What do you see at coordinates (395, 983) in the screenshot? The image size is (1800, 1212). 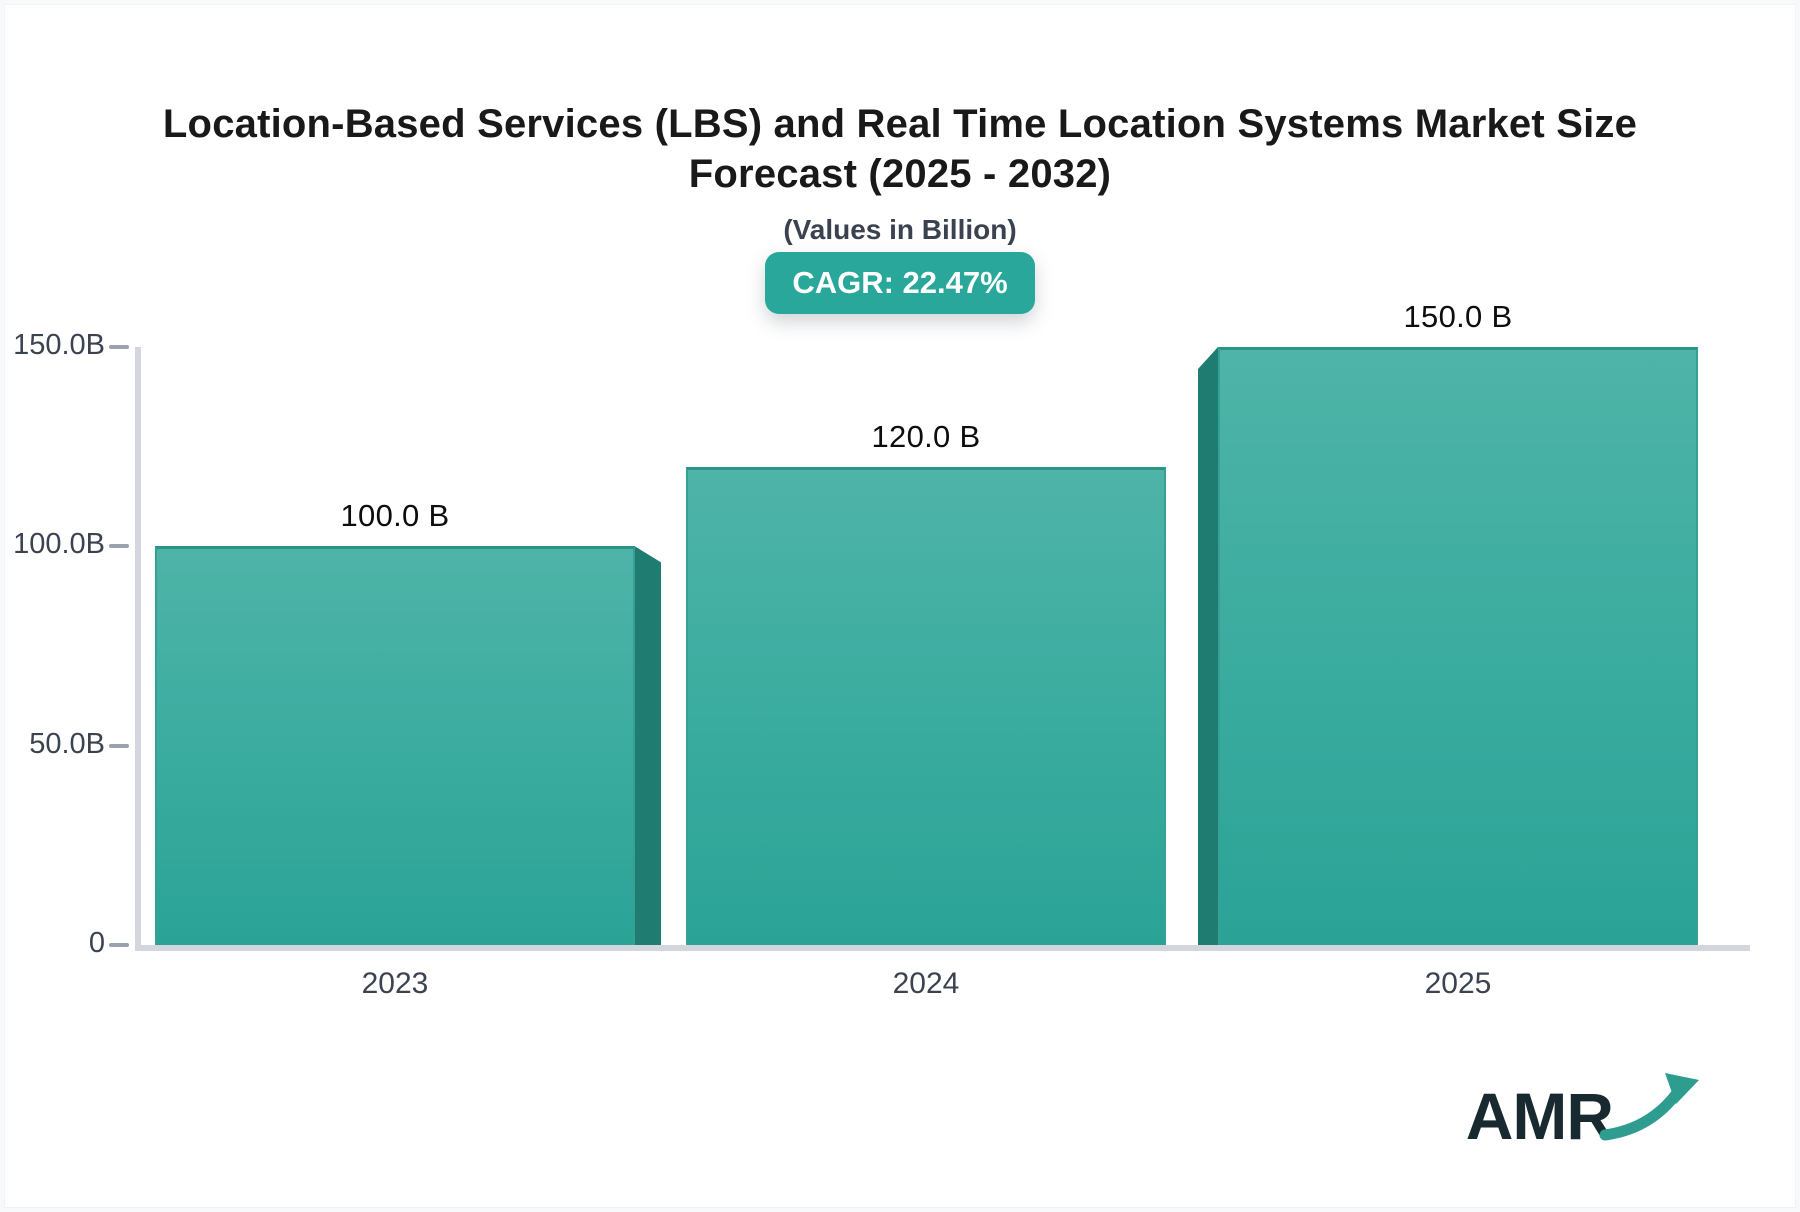 I see `x-tick-label: 2023` at bounding box center [395, 983].